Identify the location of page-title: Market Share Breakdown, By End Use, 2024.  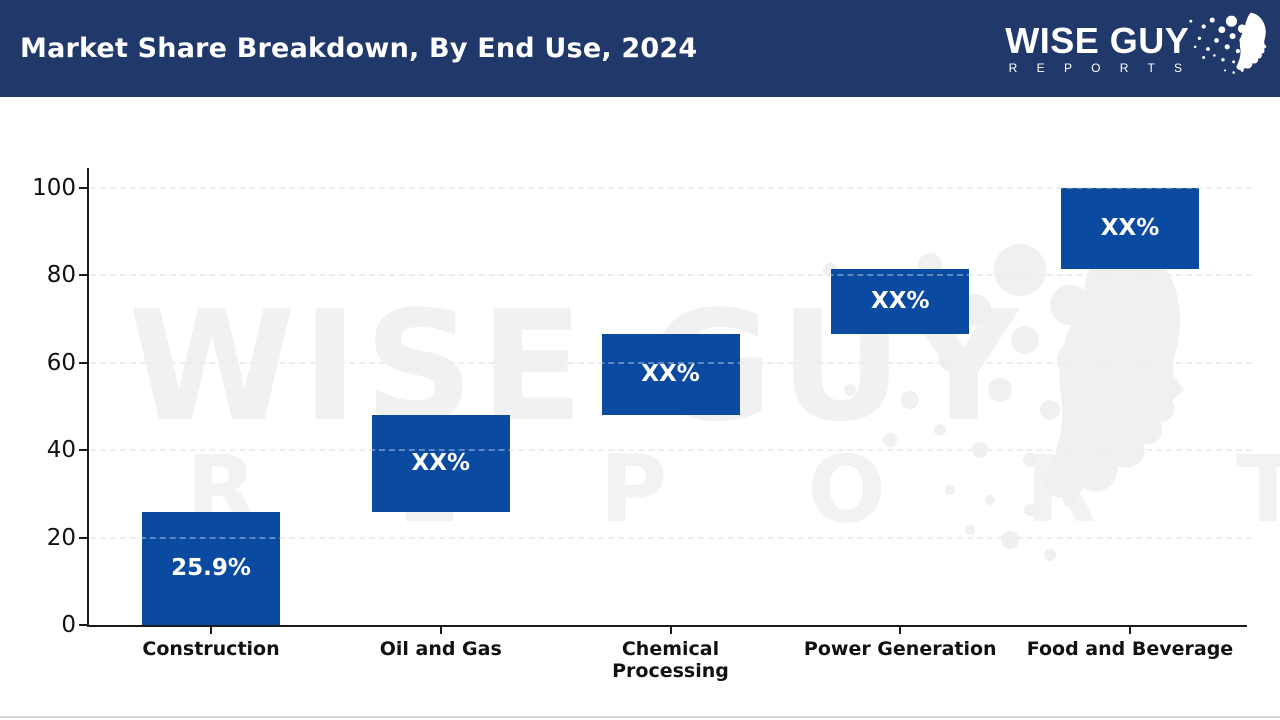
(359, 48).